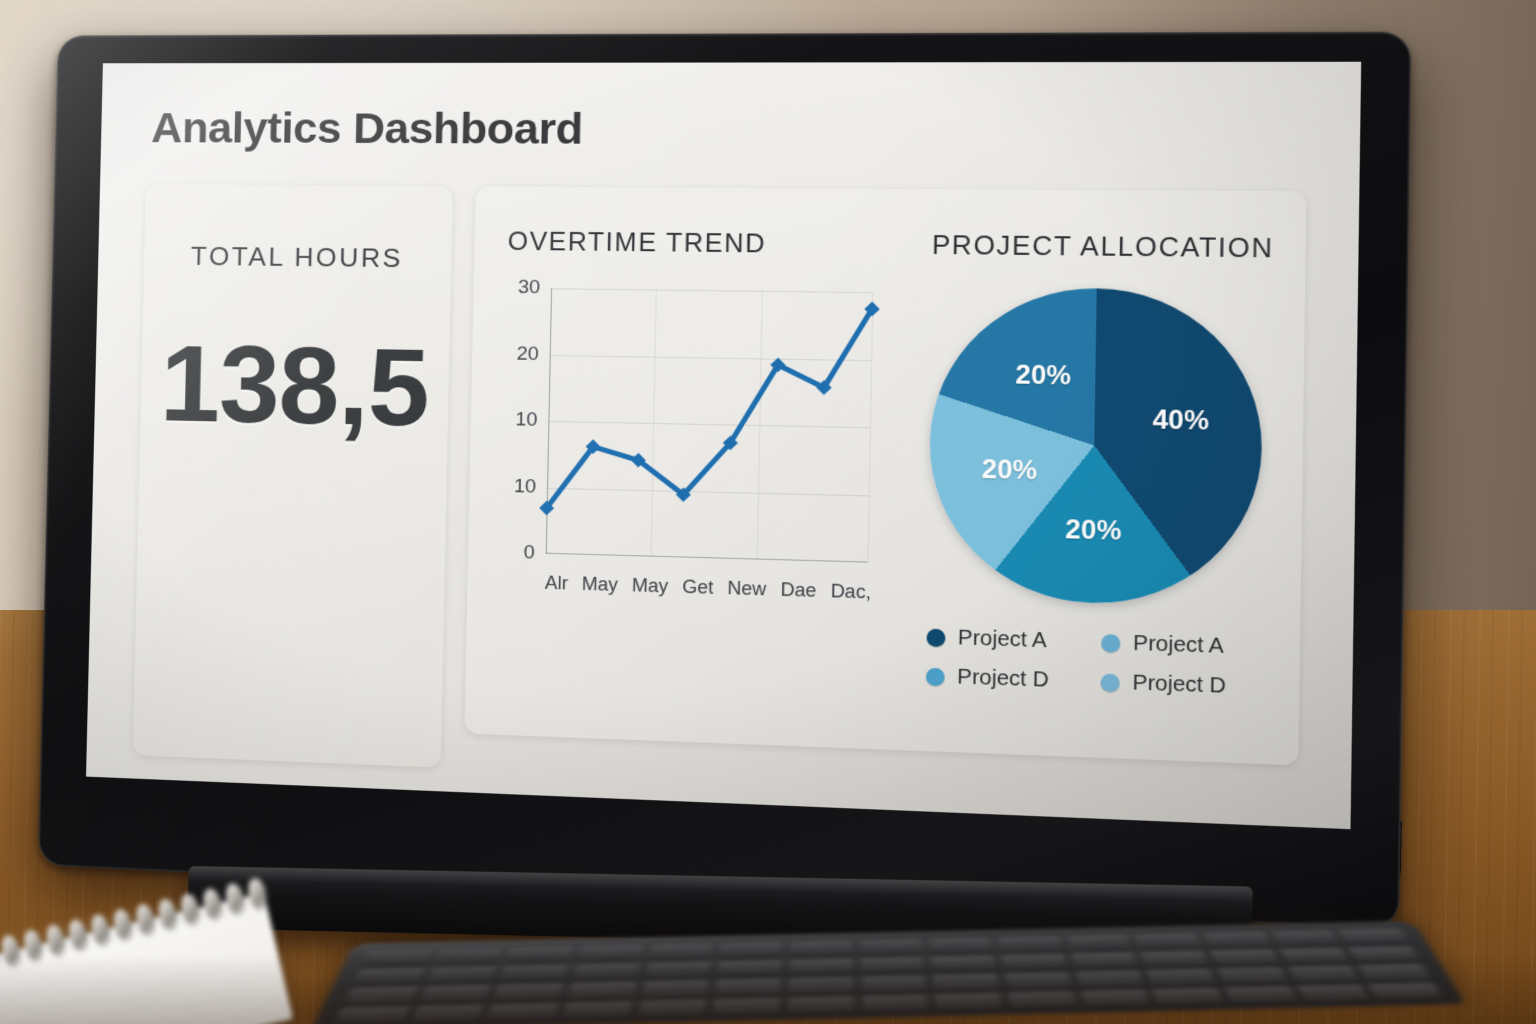  What do you see at coordinates (556, 583) in the screenshot?
I see `x-tick-label: Alr` at bounding box center [556, 583].